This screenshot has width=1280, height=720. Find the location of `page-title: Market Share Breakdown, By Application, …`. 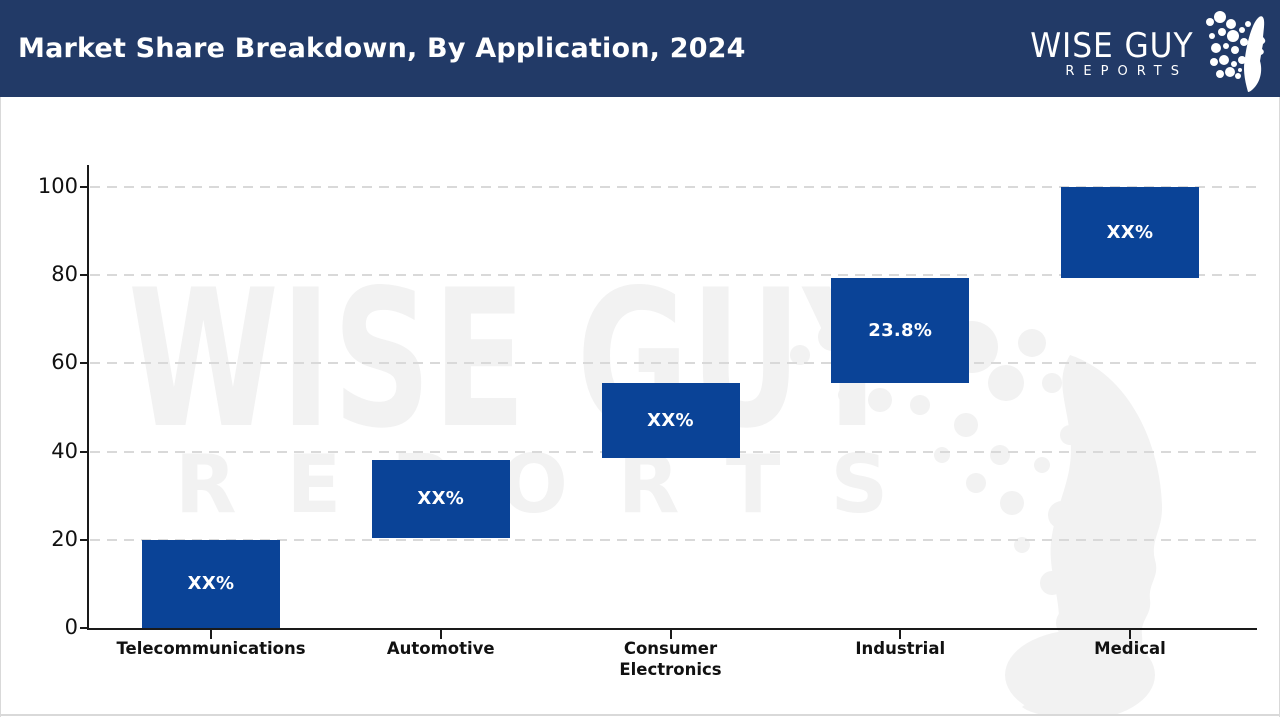

page-title: Market Share Breakdown, By Application, … is located at coordinates (382, 48).